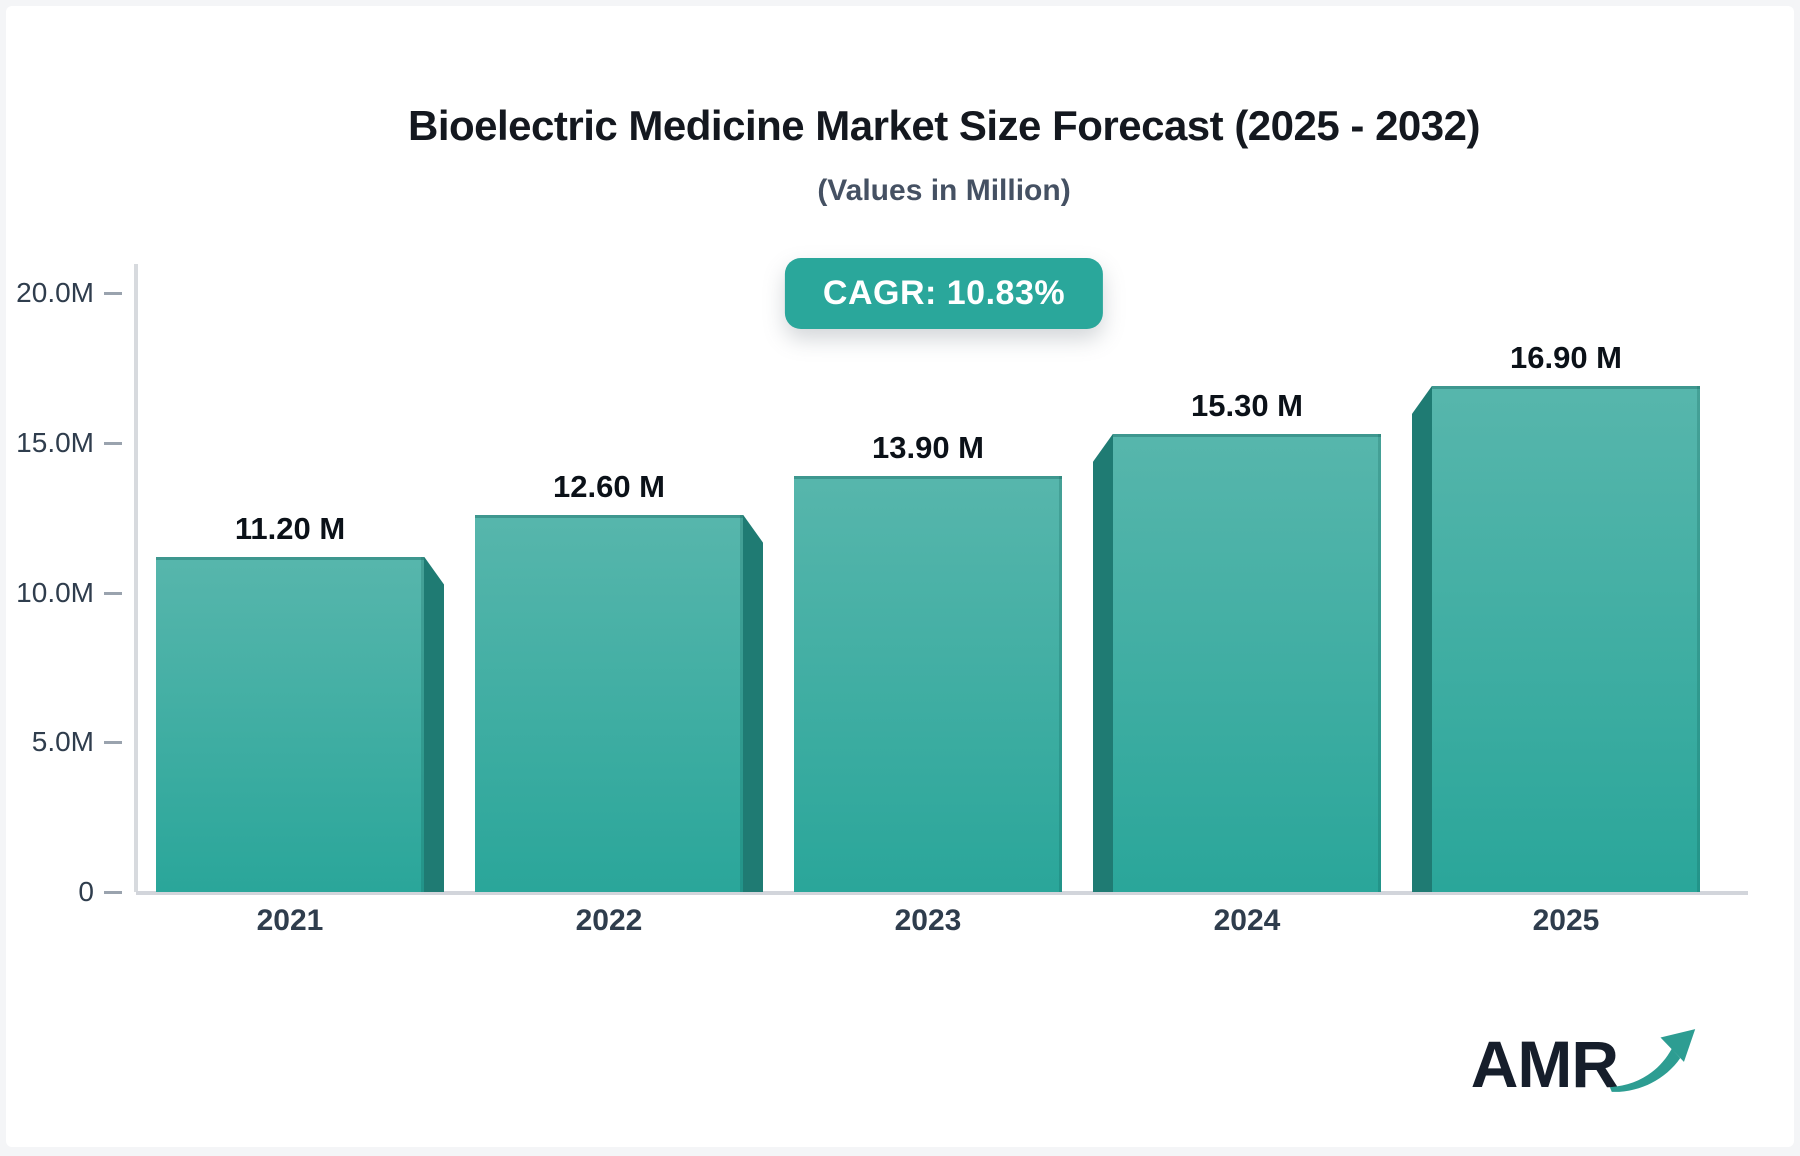  I want to click on amr-logo-text: AMR, so click(1544, 1064).